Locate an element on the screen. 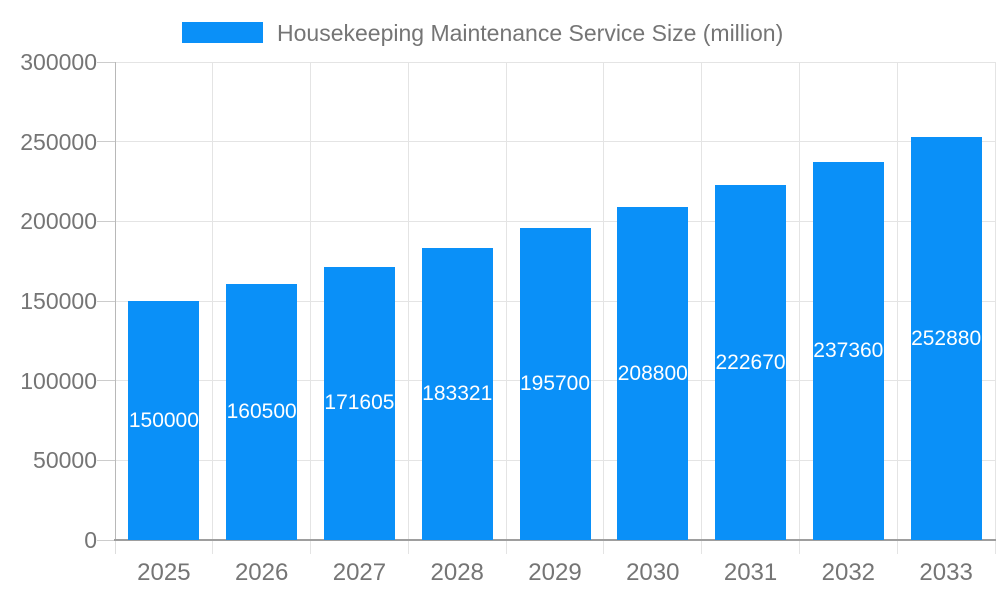  bar-value-label: 237360 is located at coordinates (848, 350).